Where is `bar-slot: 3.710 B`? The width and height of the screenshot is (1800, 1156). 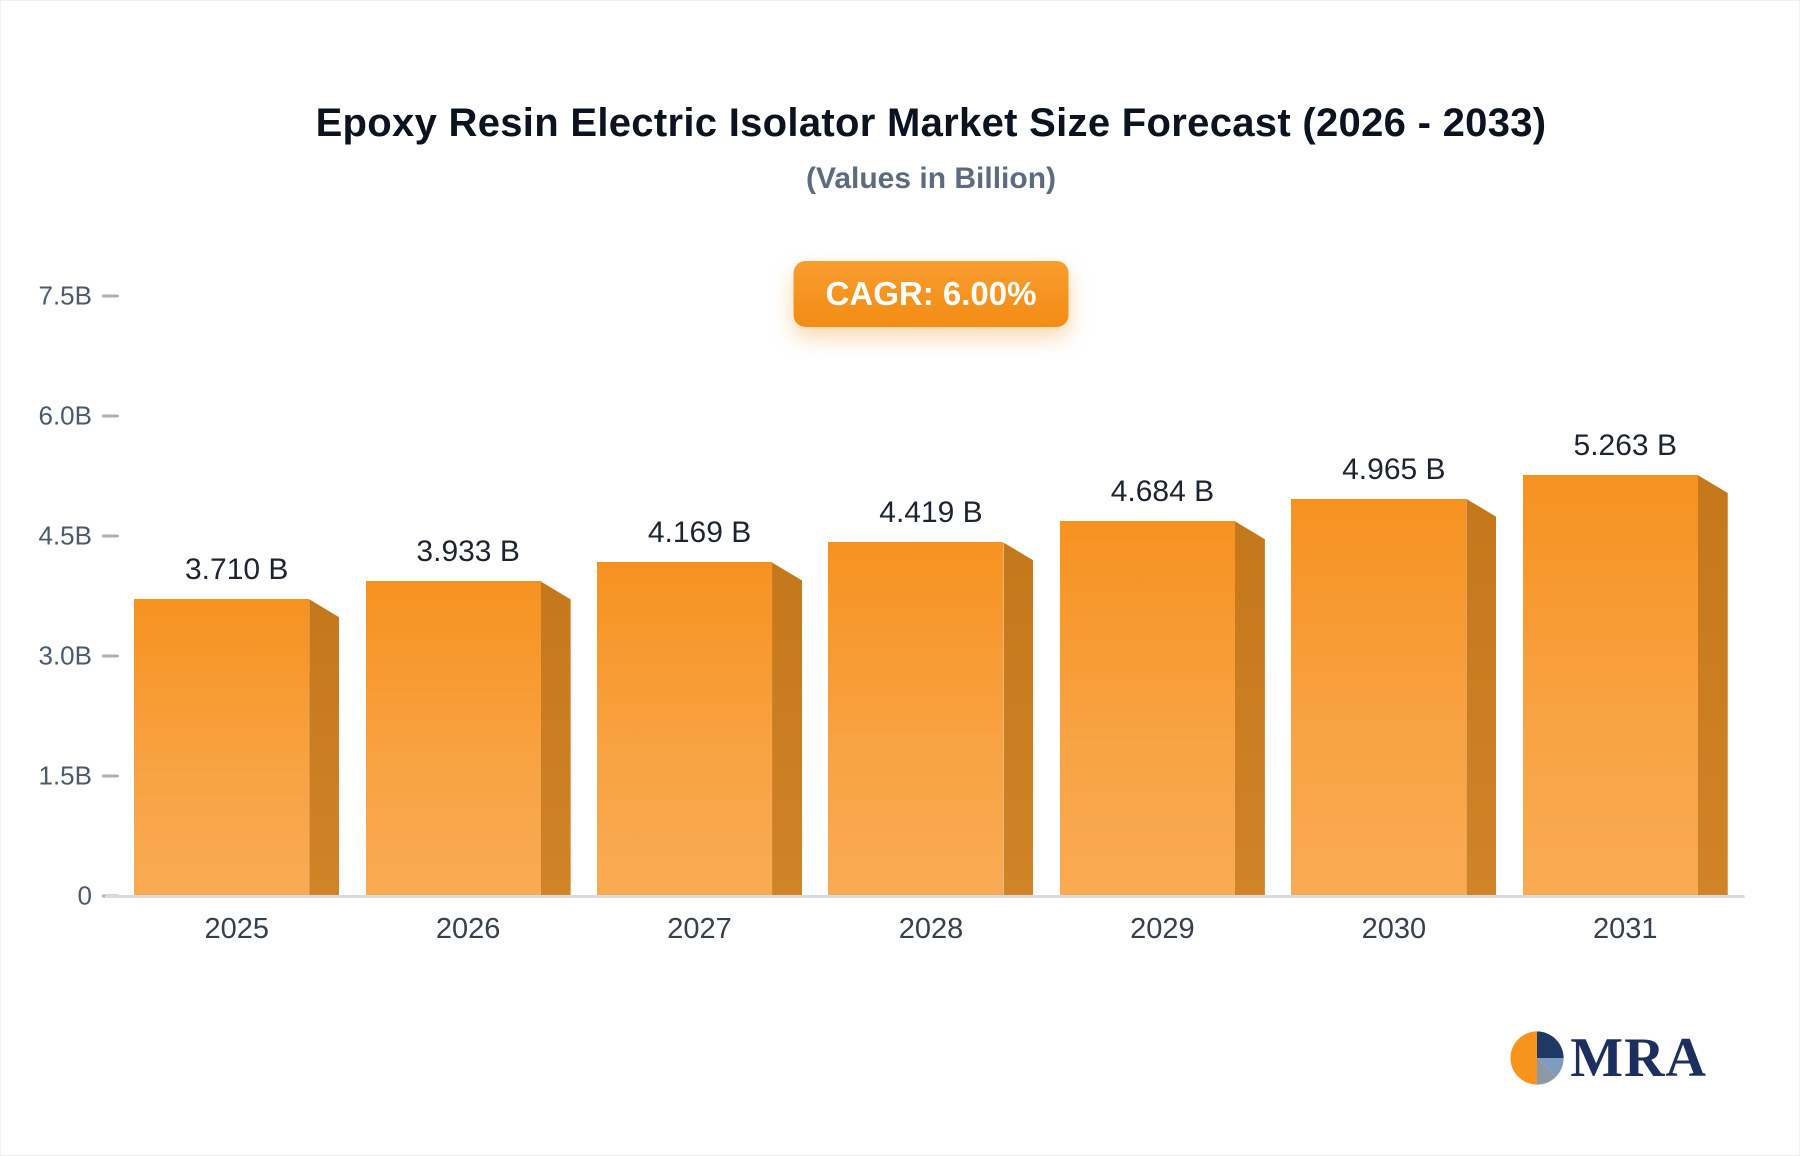 bar-slot: 3.710 B is located at coordinates (236, 596).